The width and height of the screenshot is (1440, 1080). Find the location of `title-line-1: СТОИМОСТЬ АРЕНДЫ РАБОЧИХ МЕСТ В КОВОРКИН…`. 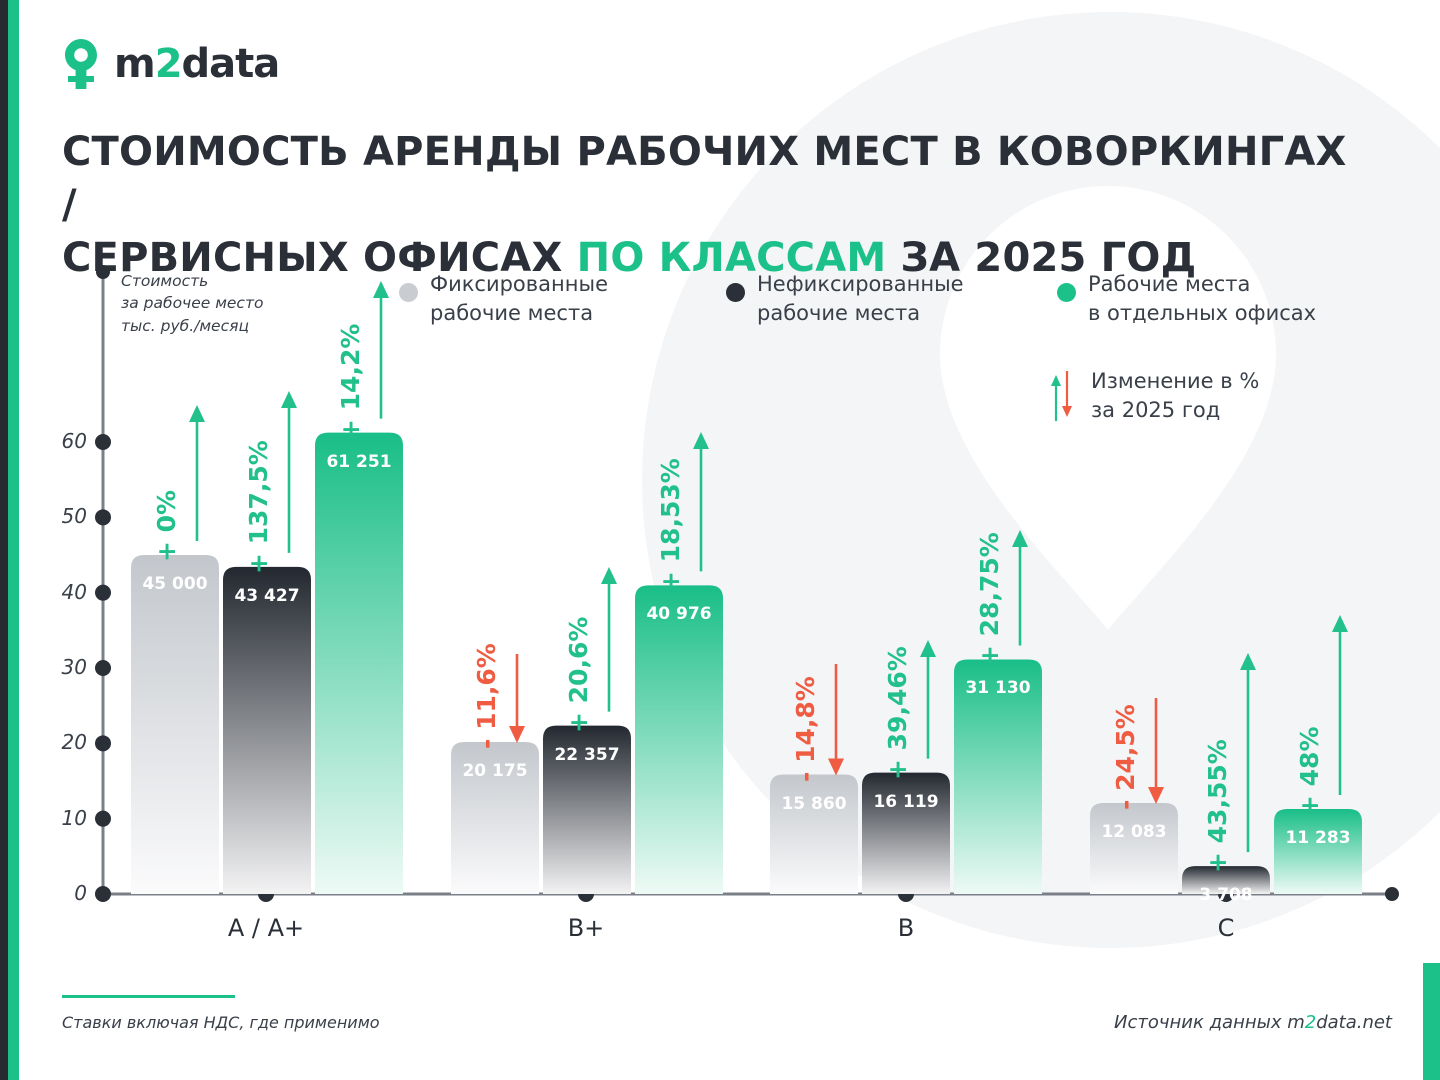

title-line-1: СТОИМОСТЬ АРЕНДЫ РАБОЧИХ МЕСТ В КОВОРКИН… is located at coordinates (704, 178).